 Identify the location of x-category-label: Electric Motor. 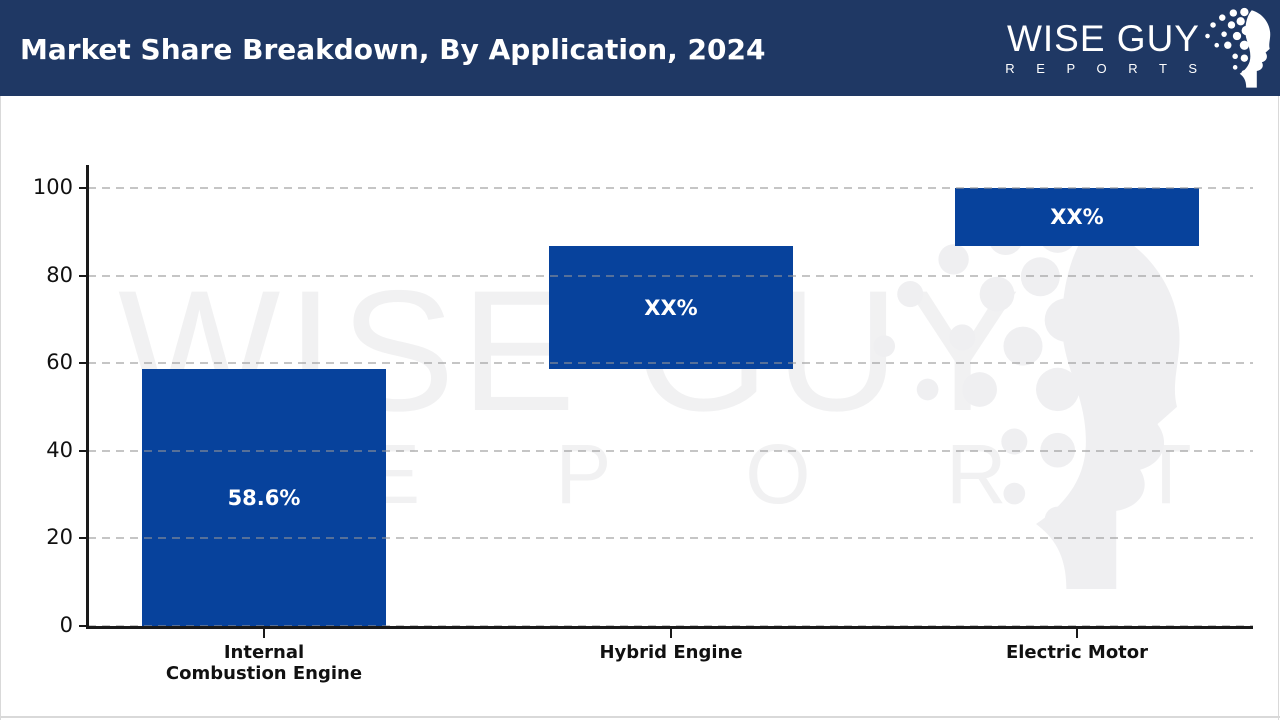
(1077, 652).